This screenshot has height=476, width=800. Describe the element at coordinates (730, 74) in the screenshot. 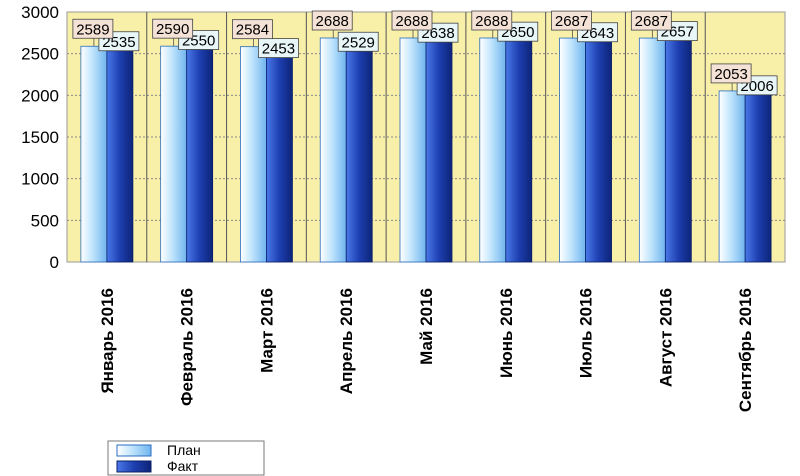

I see `svg-text: 2053` at that location.